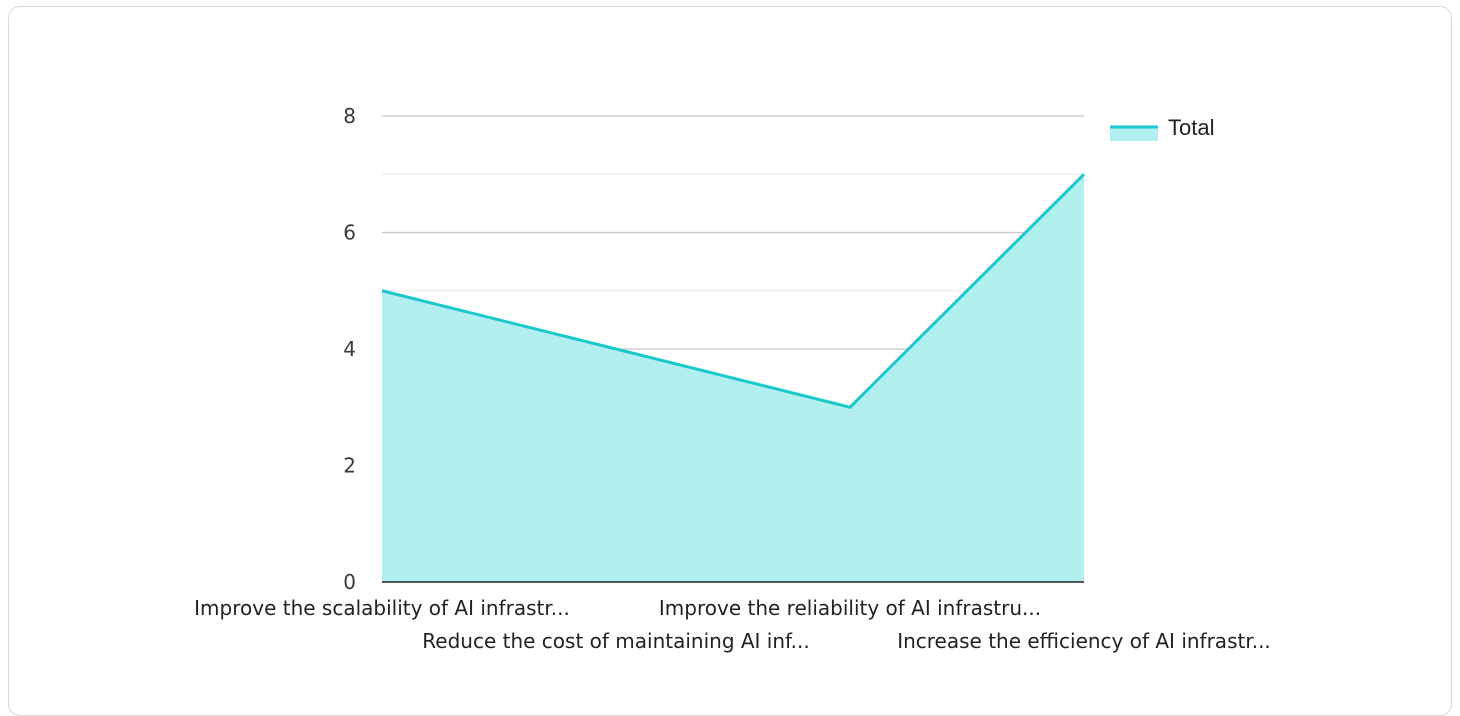 This screenshot has width=1460, height=716. What do you see at coordinates (349, 582) in the screenshot?
I see `y-tick-label: 0` at bounding box center [349, 582].